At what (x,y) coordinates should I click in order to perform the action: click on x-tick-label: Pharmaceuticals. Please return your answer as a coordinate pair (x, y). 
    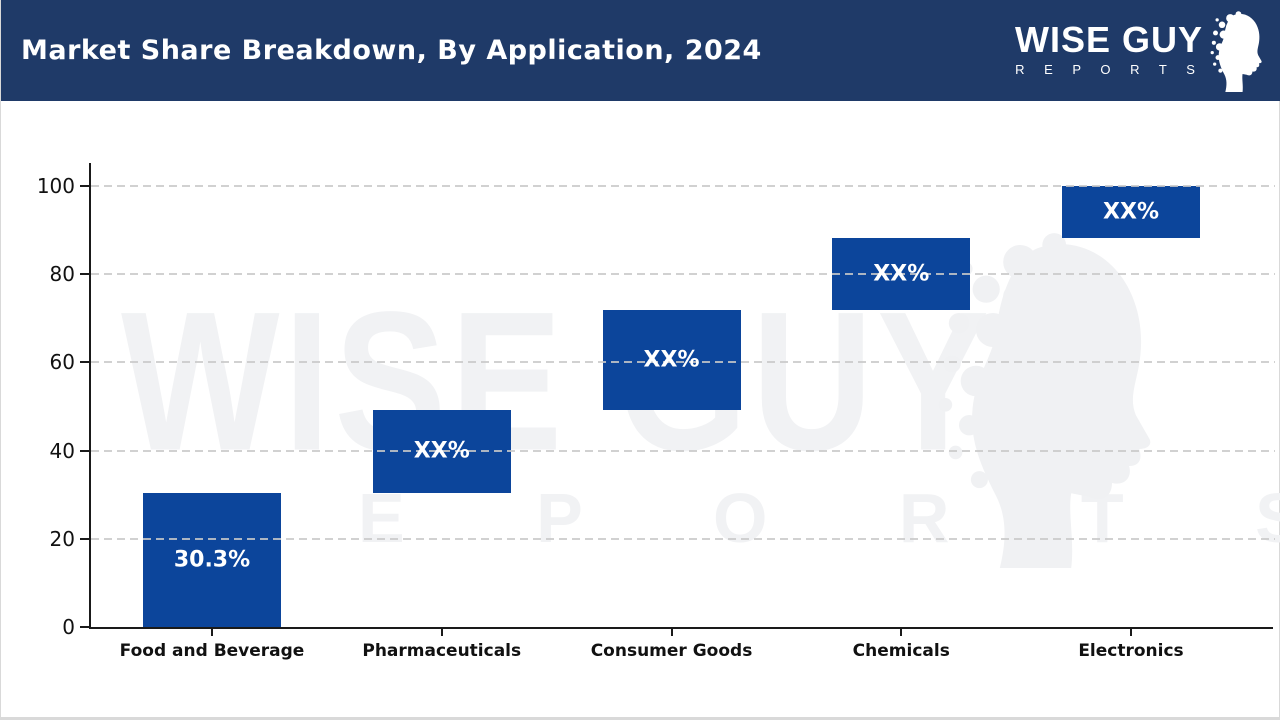
    Looking at the image, I should click on (442, 651).